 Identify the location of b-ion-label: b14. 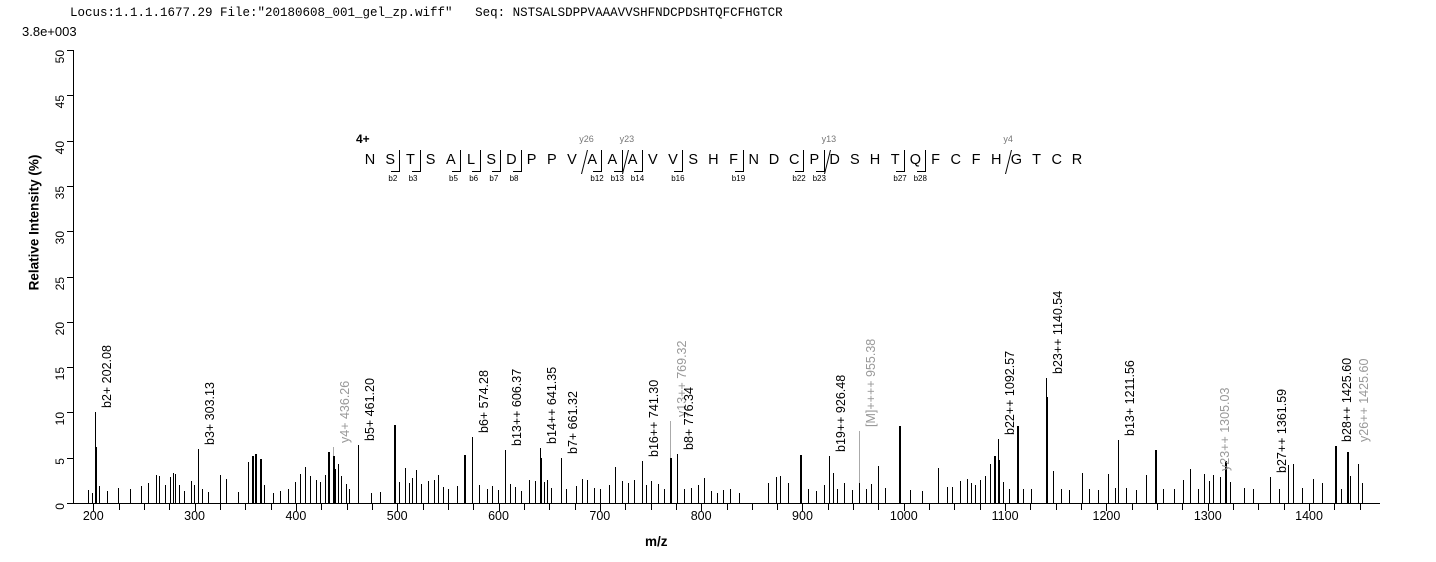
(637, 178).